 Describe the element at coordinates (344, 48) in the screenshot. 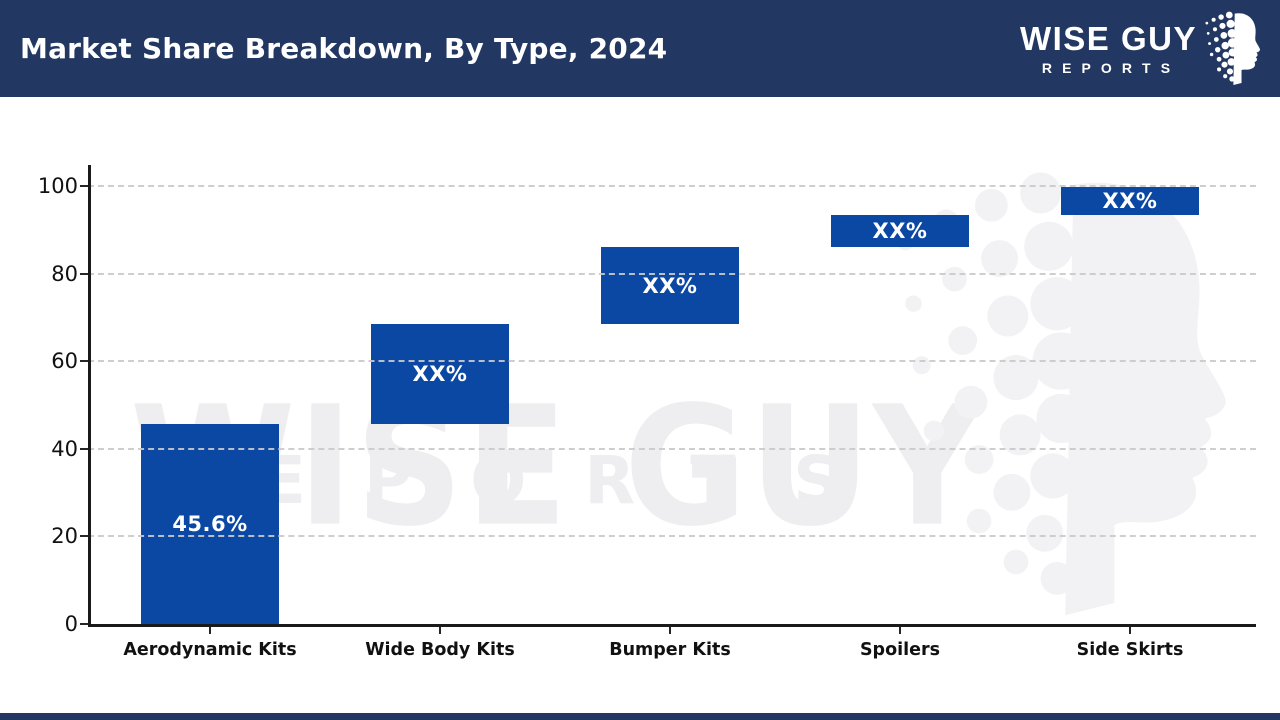

I see `chart-title: Market Share Breakdown, By Type, 2024` at that location.